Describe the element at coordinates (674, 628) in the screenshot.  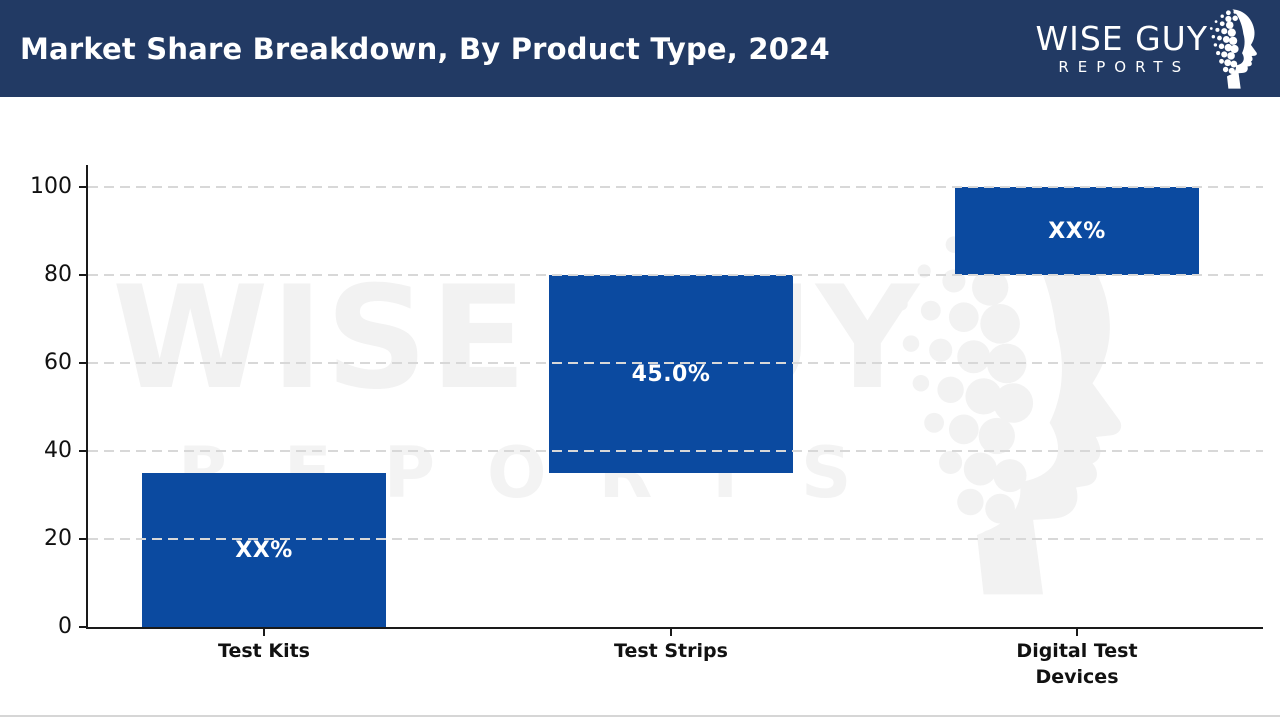
I see `x-axis-spine` at that location.